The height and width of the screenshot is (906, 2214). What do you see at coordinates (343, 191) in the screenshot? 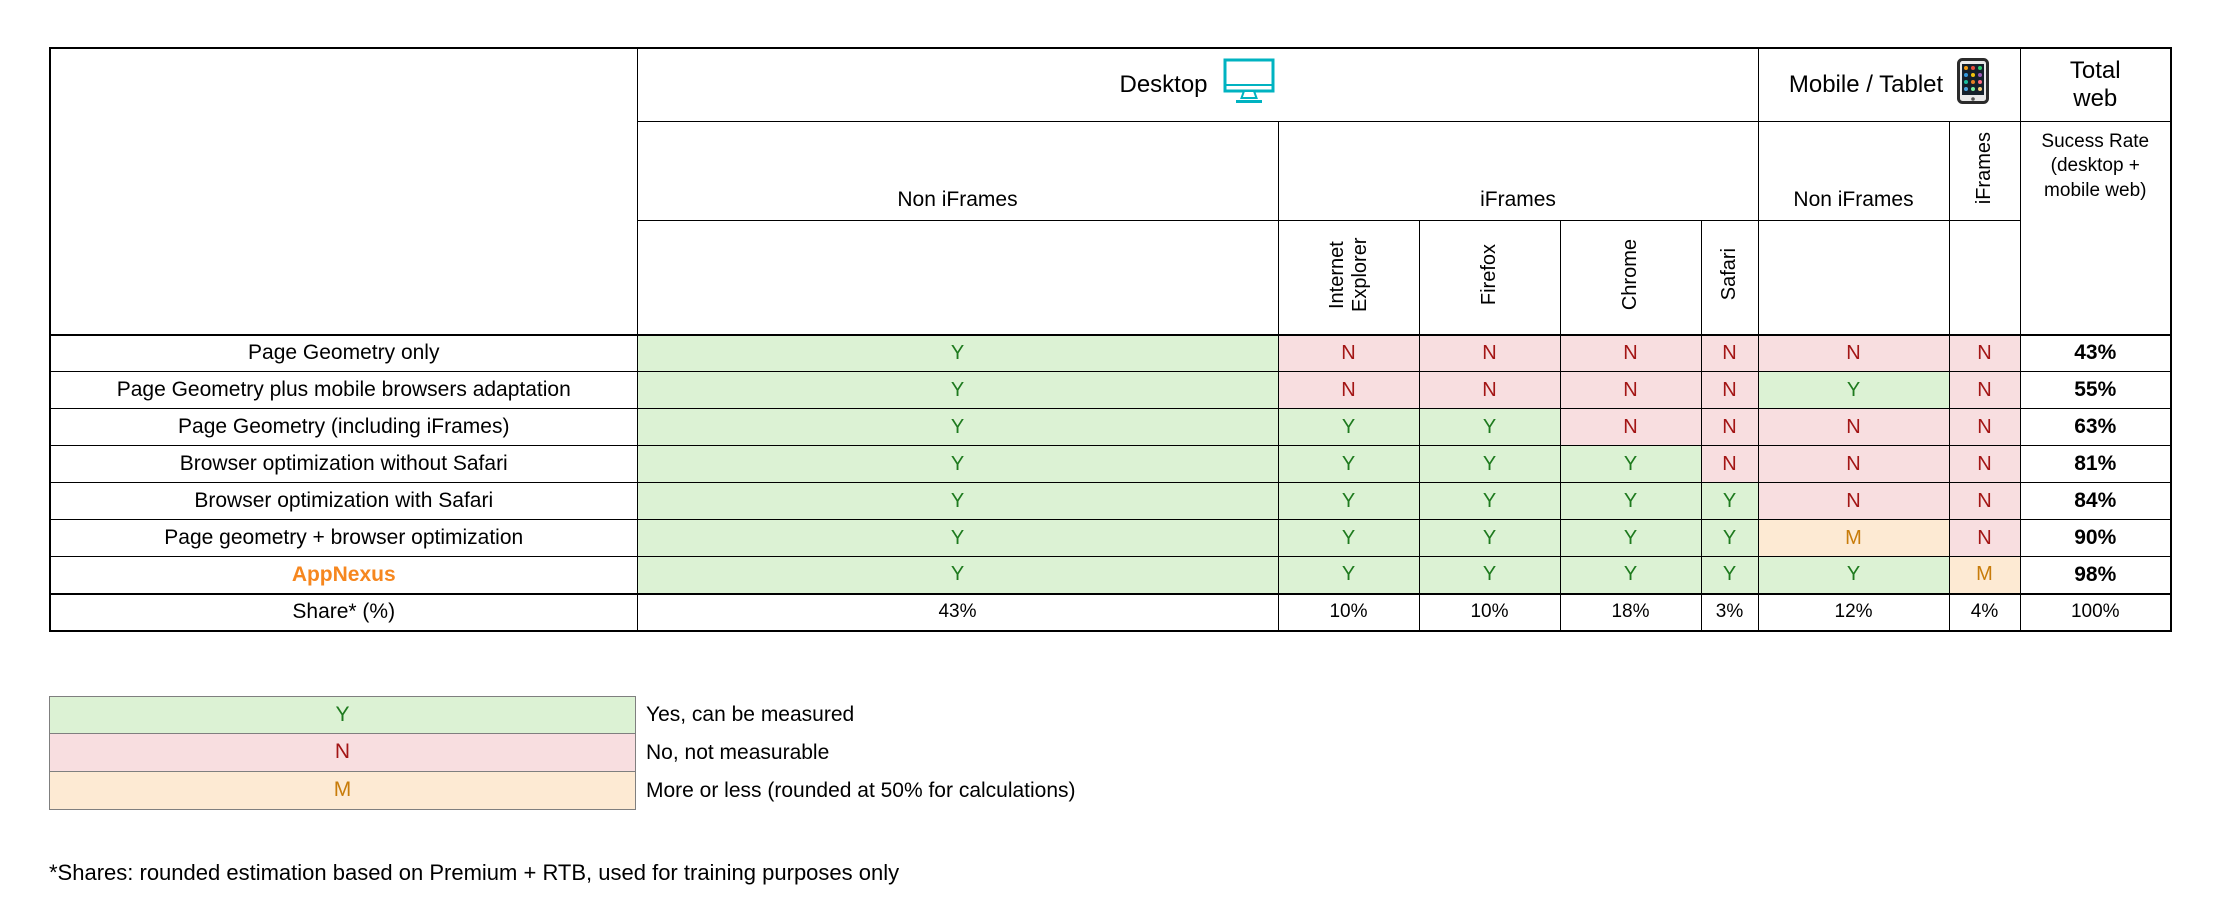
I see `corner-cell` at bounding box center [343, 191].